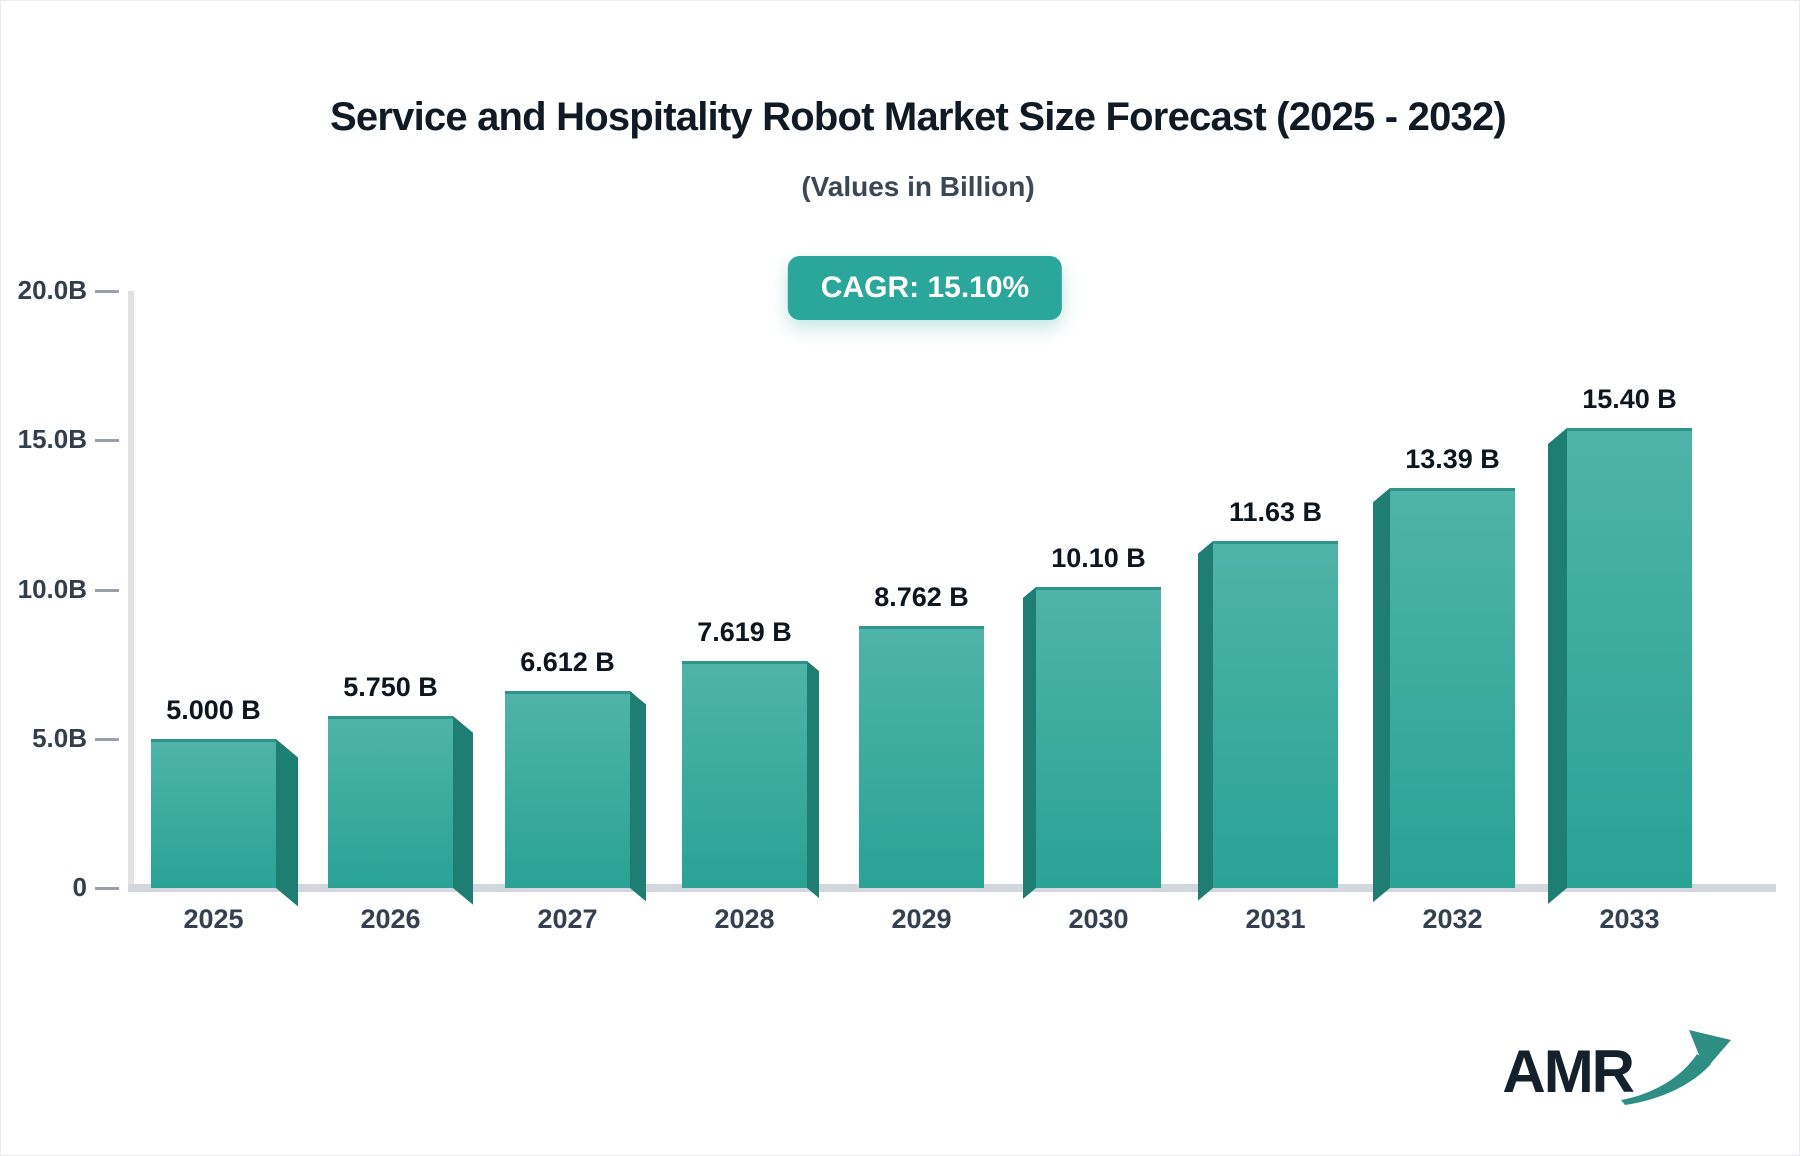 The height and width of the screenshot is (1156, 1800). I want to click on bar-2026, so click(390, 802).